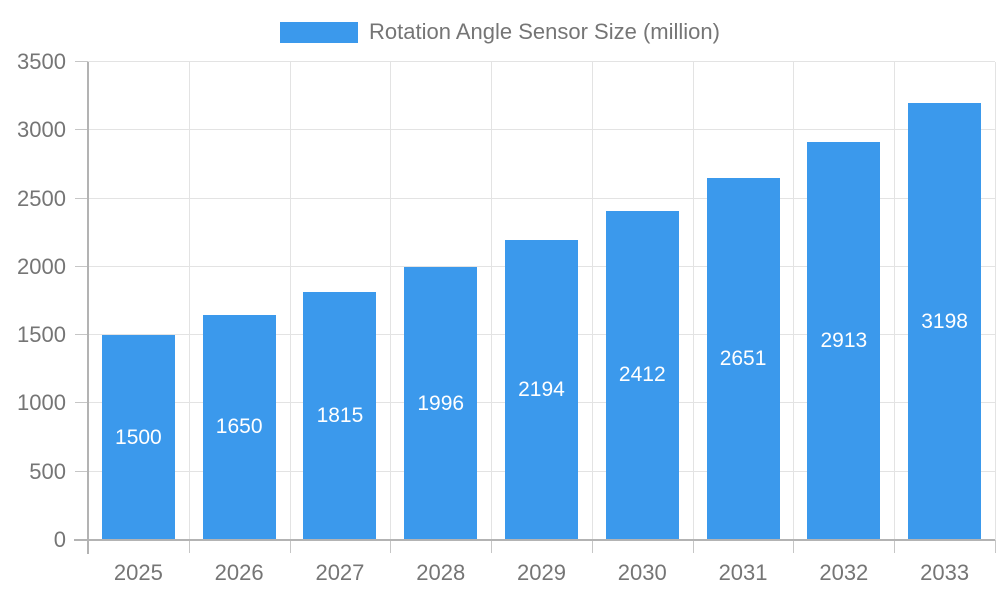 The height and width of the screenshot is (600, 1000). Describe the element at coordinates (41, 266) in the screenshot. I see `y-tick-label: 2000` at that location.